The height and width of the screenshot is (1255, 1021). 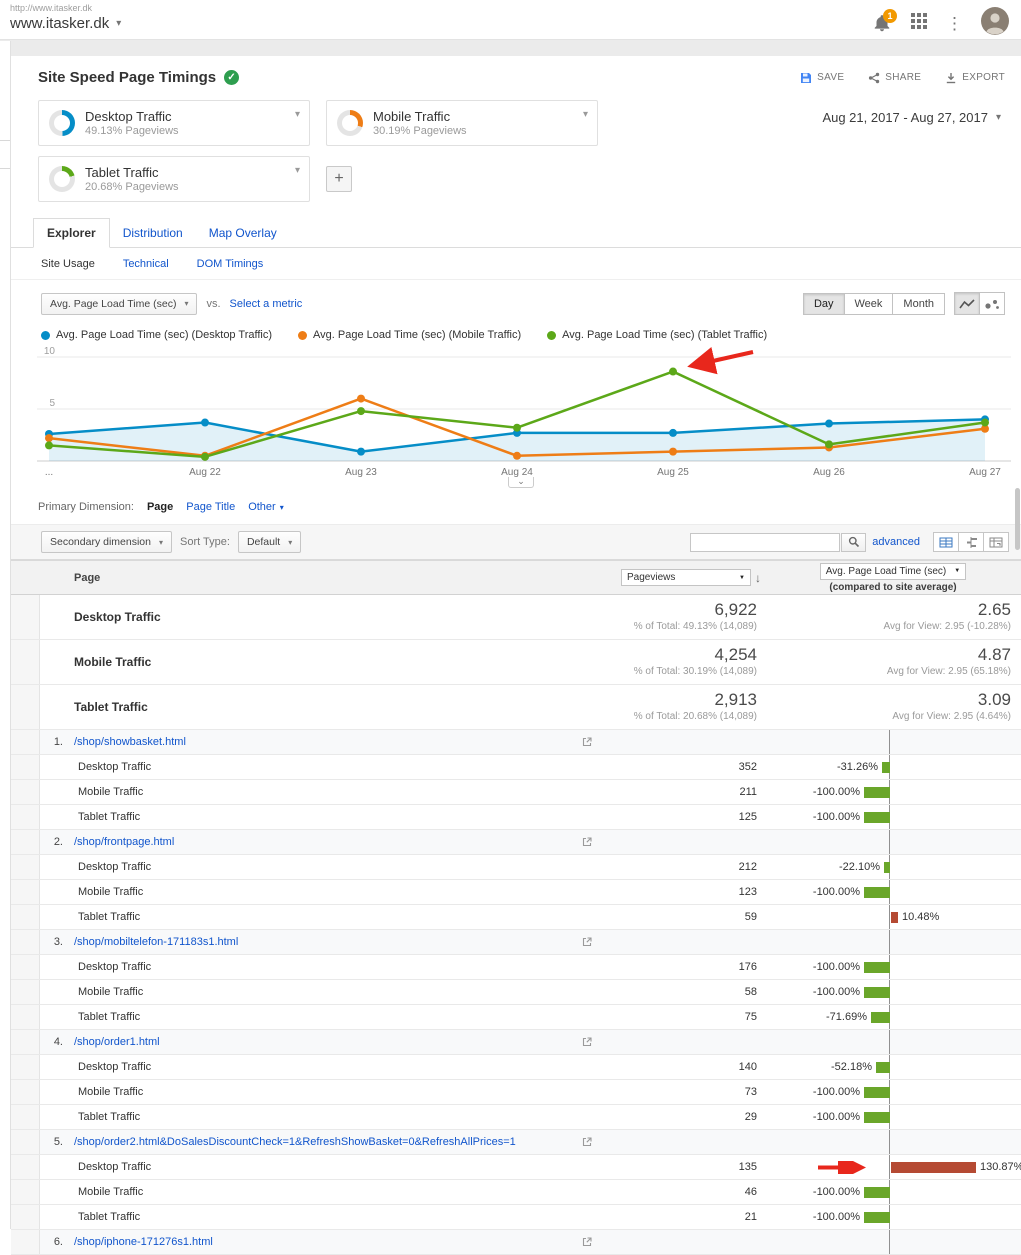 What do you see at coordinates (911, 117) in the screenshot?
I see `date-range-selector: Aug 21, 2017 - Aug 27, 2017 ▾` at bounding box center [911, 117].